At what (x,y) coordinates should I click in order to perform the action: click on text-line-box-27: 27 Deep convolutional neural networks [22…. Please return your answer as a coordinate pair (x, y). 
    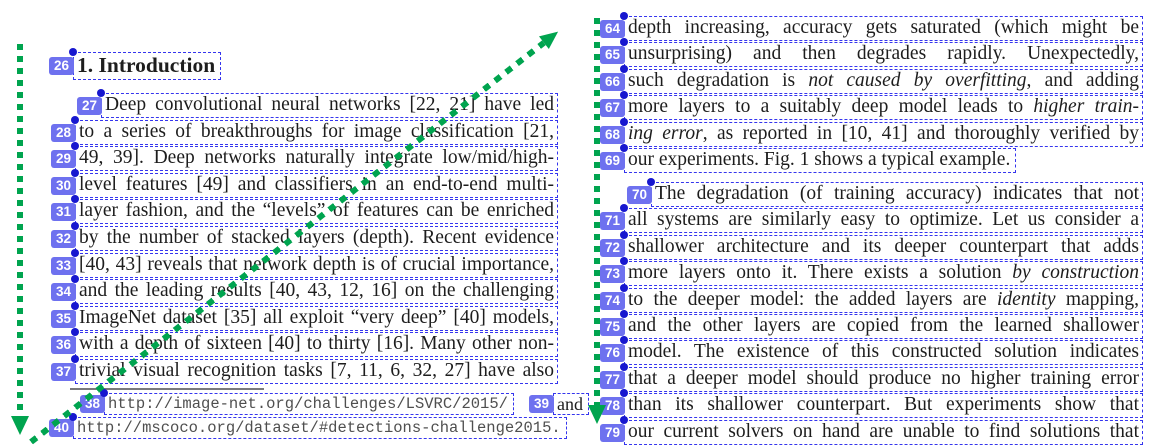
    Looking at the image, I should click on (317, 103).